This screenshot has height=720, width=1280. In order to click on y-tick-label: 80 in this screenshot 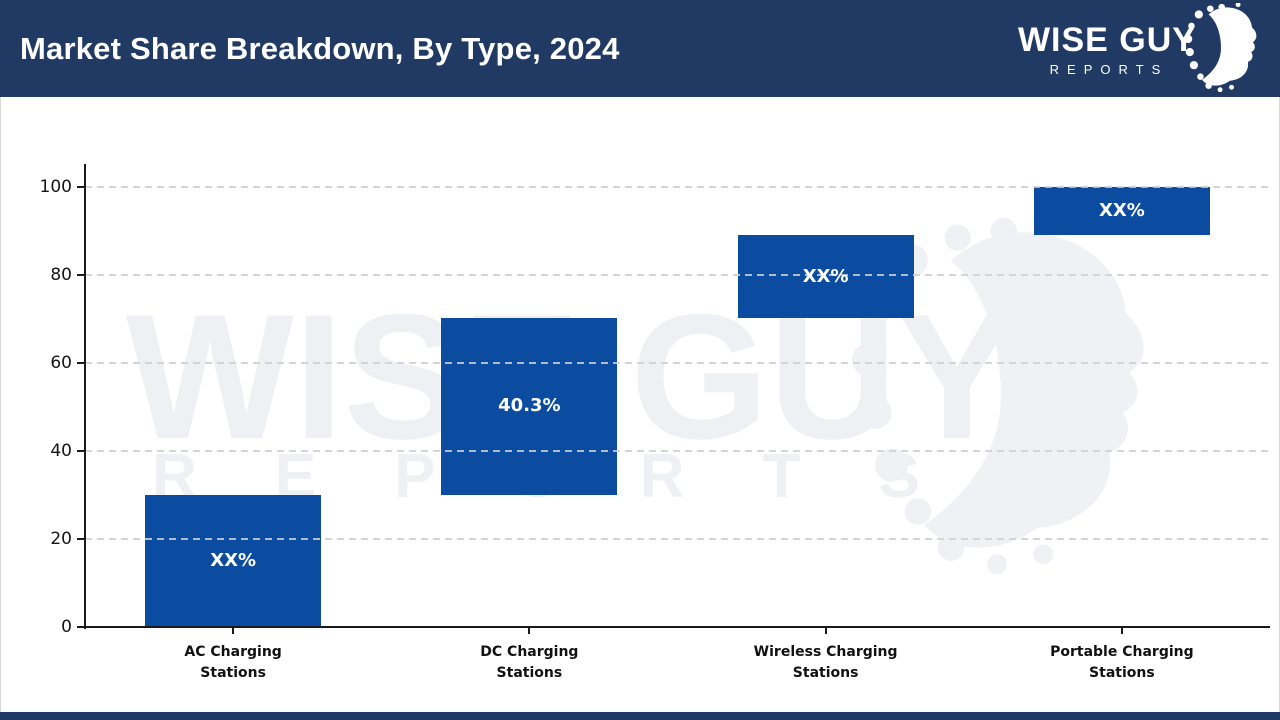, I will do `click(61, 275)`.